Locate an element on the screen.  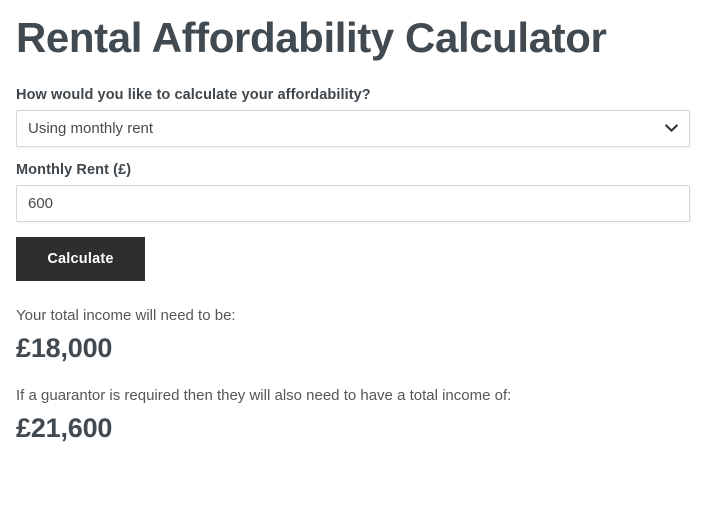
rent-field-group: Monthly Rent (£) is located at coordinates (356, 192).